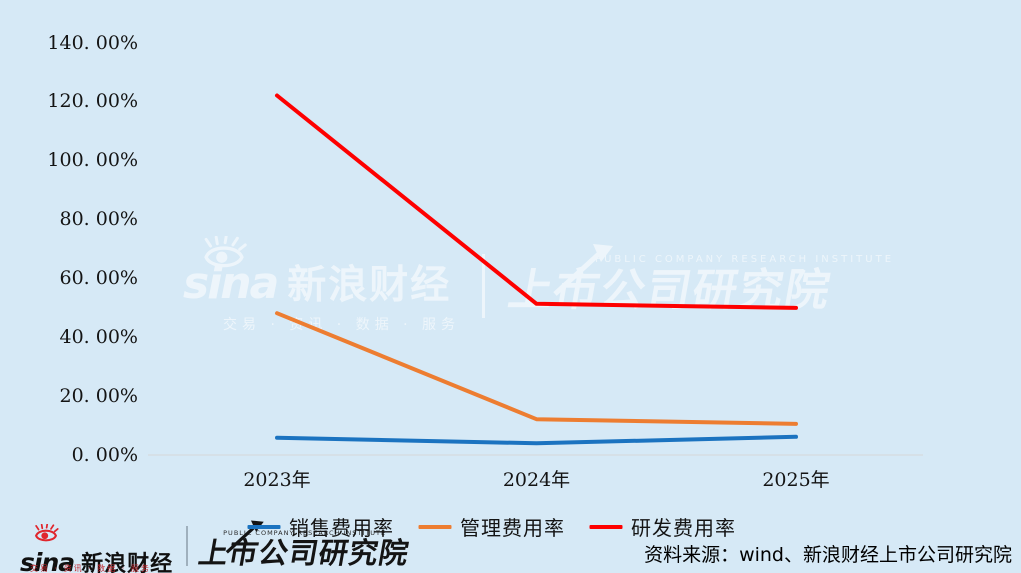 Image resolution: width=1021 pixels, height=573 pixels. What do you see at coordinates (104, 454) in the screenshot?
I see `y-tick-label-0: 0. 00%` at bounding box center [104, 454].